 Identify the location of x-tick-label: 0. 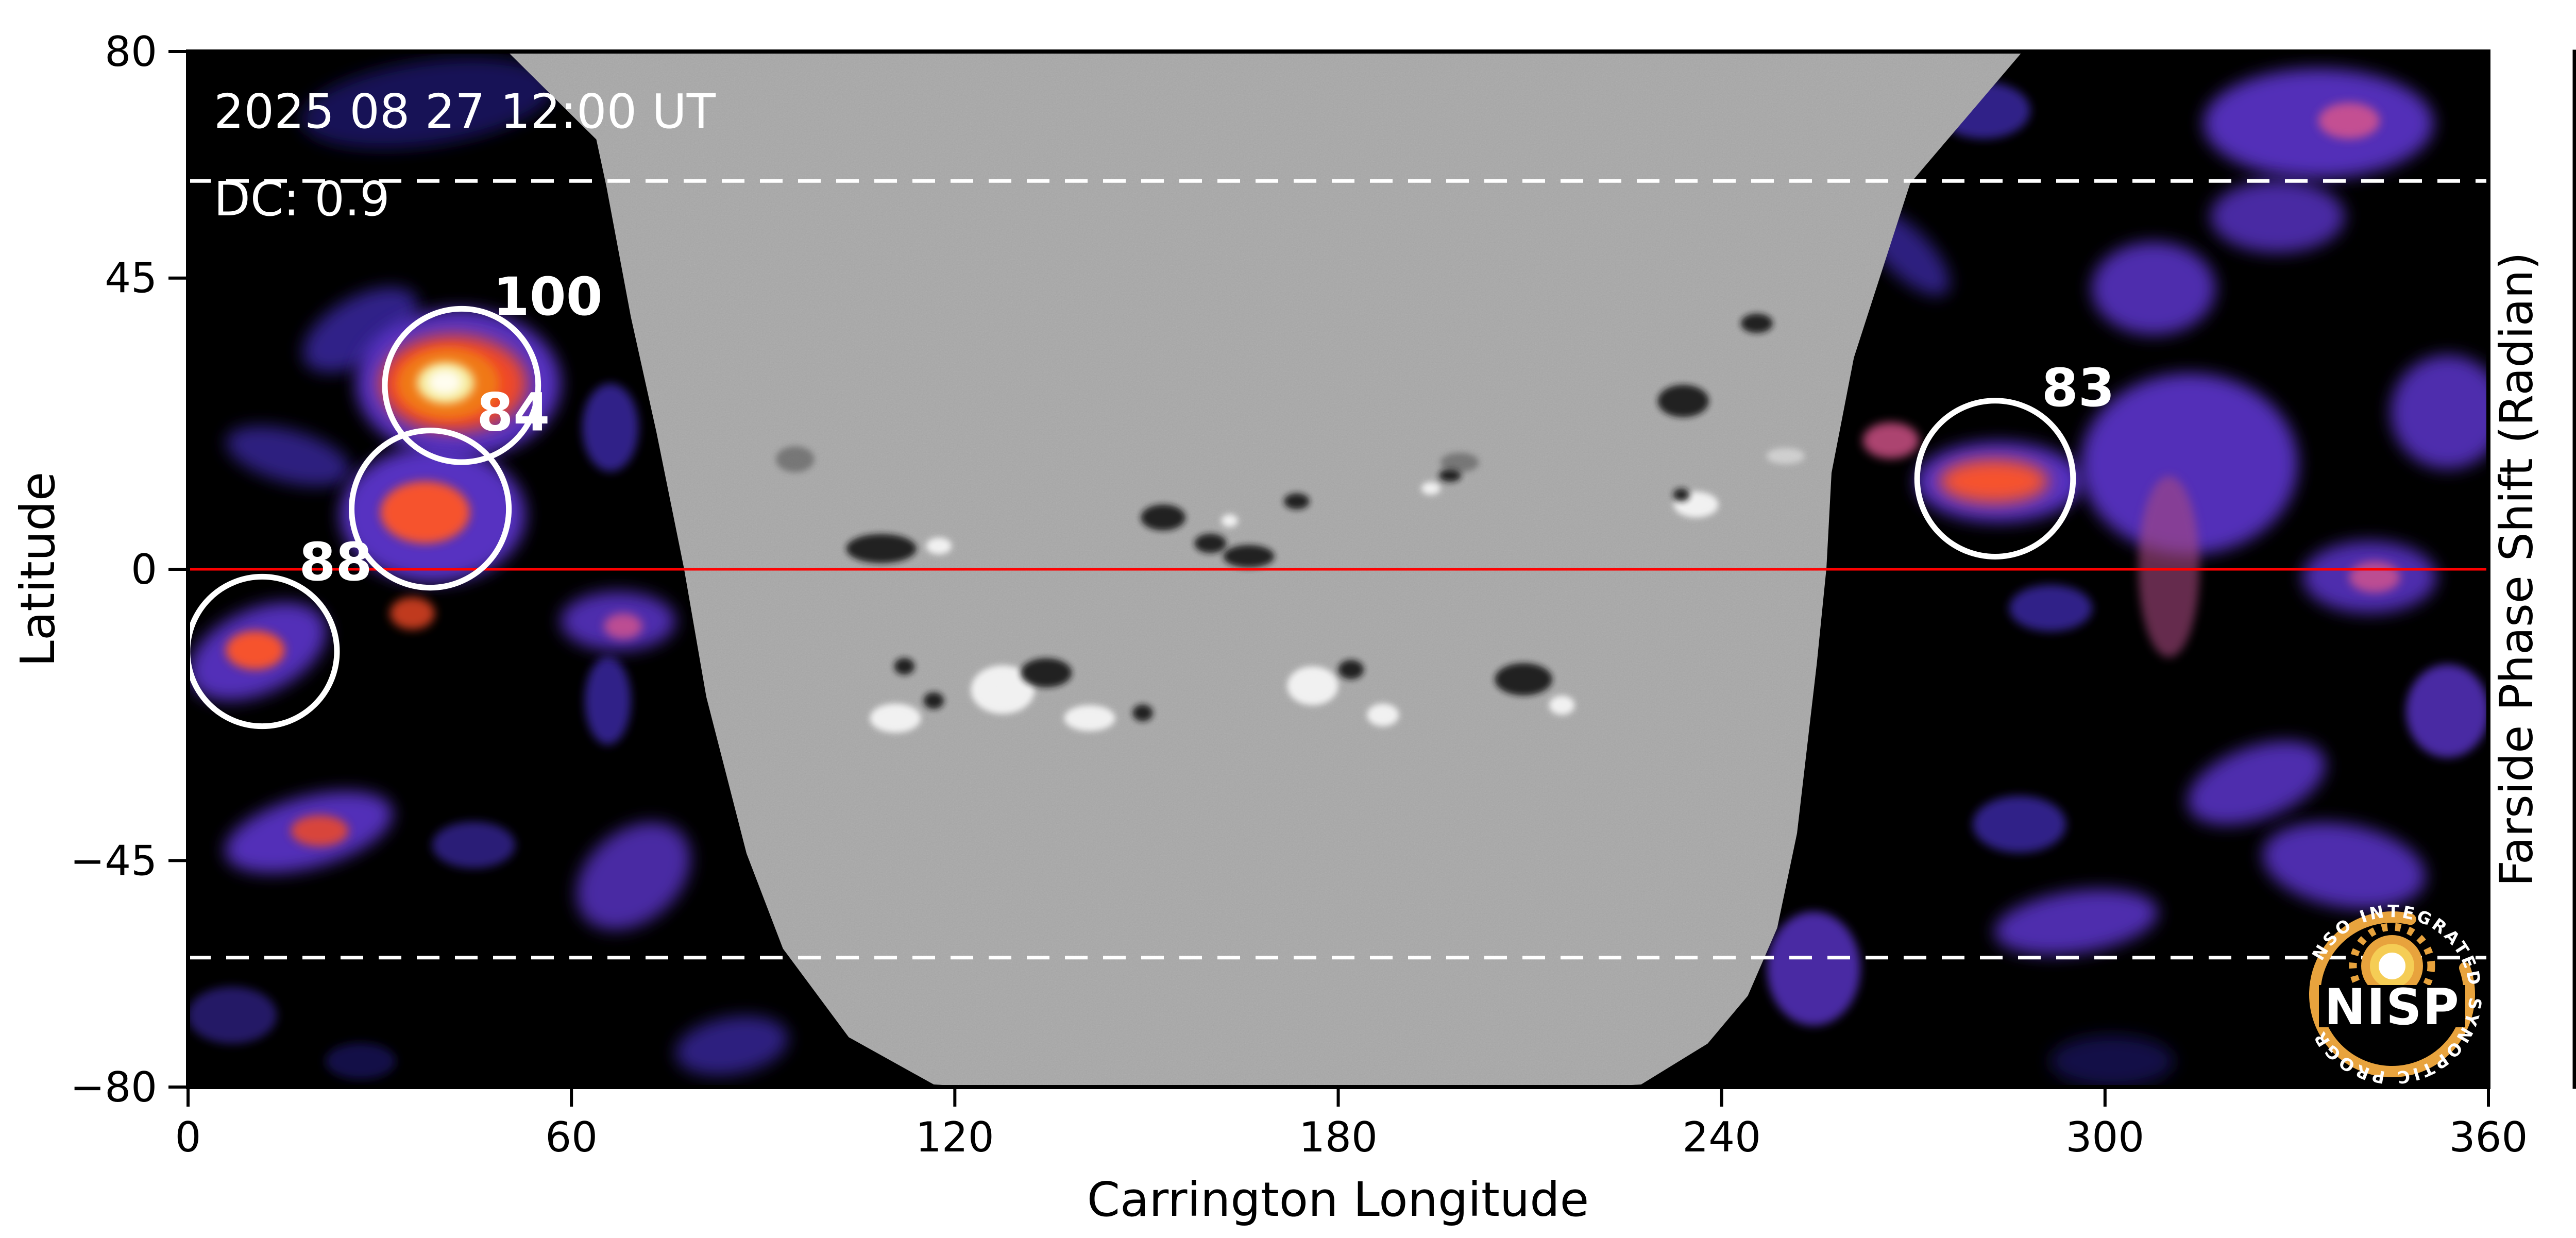
(188, 1137).